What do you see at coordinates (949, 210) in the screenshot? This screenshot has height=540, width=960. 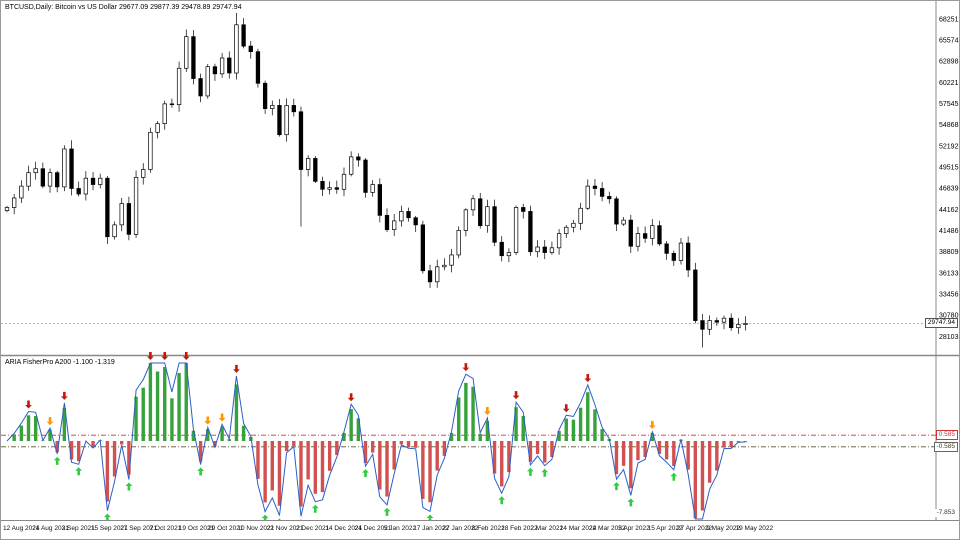 I see `price-axis-label: 44162.72` at bounding box center [949, 210].